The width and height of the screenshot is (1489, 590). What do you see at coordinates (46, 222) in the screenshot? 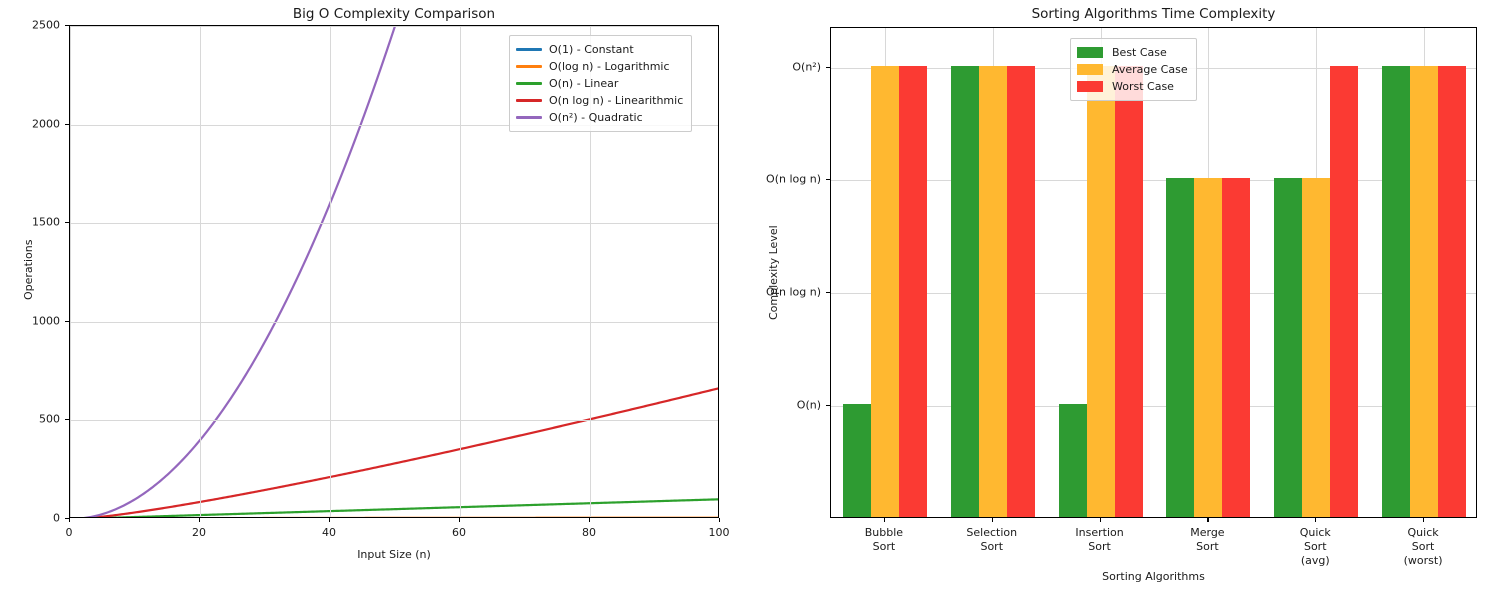
I see `y-tick-label: 1500` at bounding box center [46, 222].